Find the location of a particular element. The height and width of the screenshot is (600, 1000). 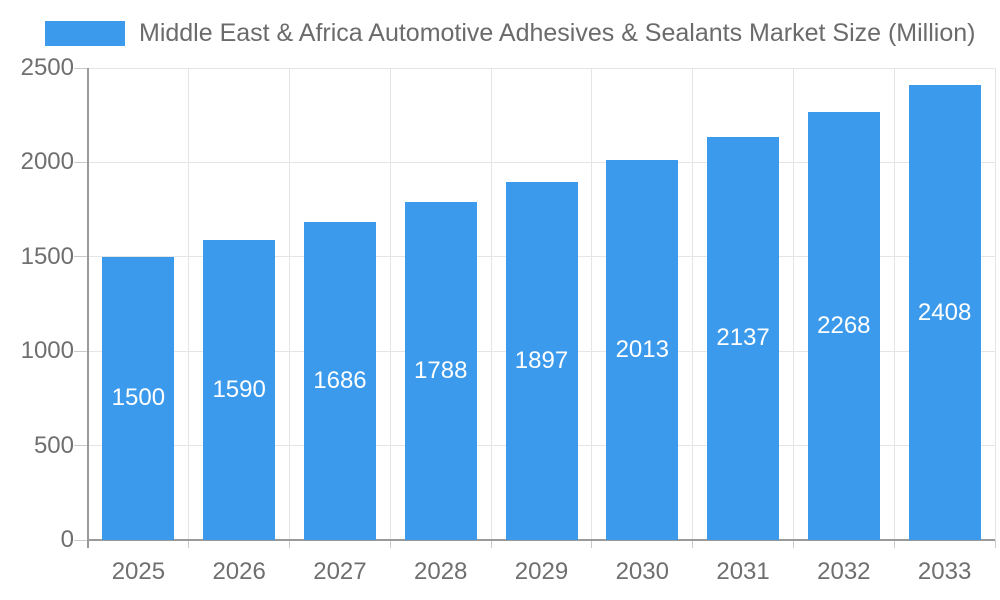

bar-value-label: 2408 is located at coordinates (944, 312).